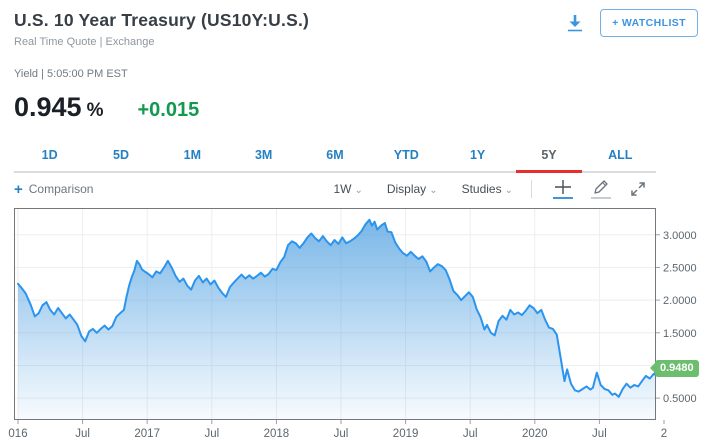 Image resolution: width=710 pixels, height=446 pixels. Describe the element at coordinates (147, 434) in the screenshot. I see `x-axis-label: 2017` at that location.